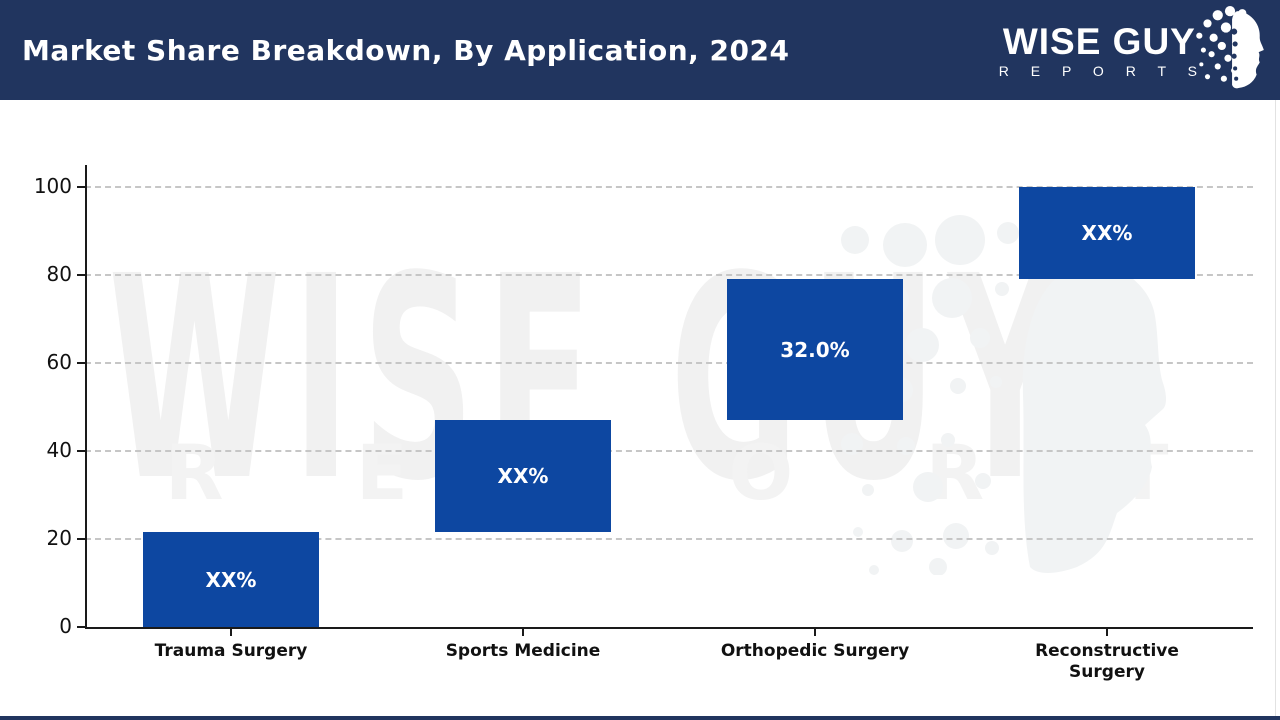 The width and height of the screenshot is (1280, 720). What do you see at coordinates (65, 626) in the screenshot?
I see `y-tick-label: 0` at bounding box center [65, 626].